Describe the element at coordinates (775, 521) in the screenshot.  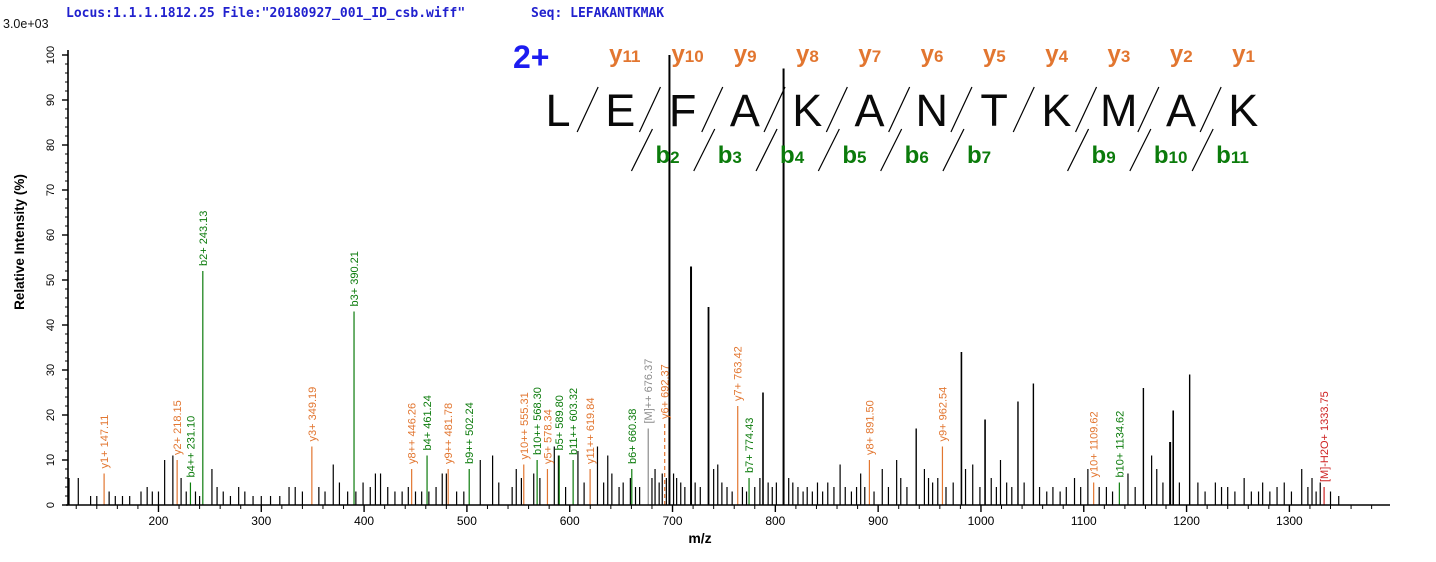
I see `x-tick-label: 800` at that location.